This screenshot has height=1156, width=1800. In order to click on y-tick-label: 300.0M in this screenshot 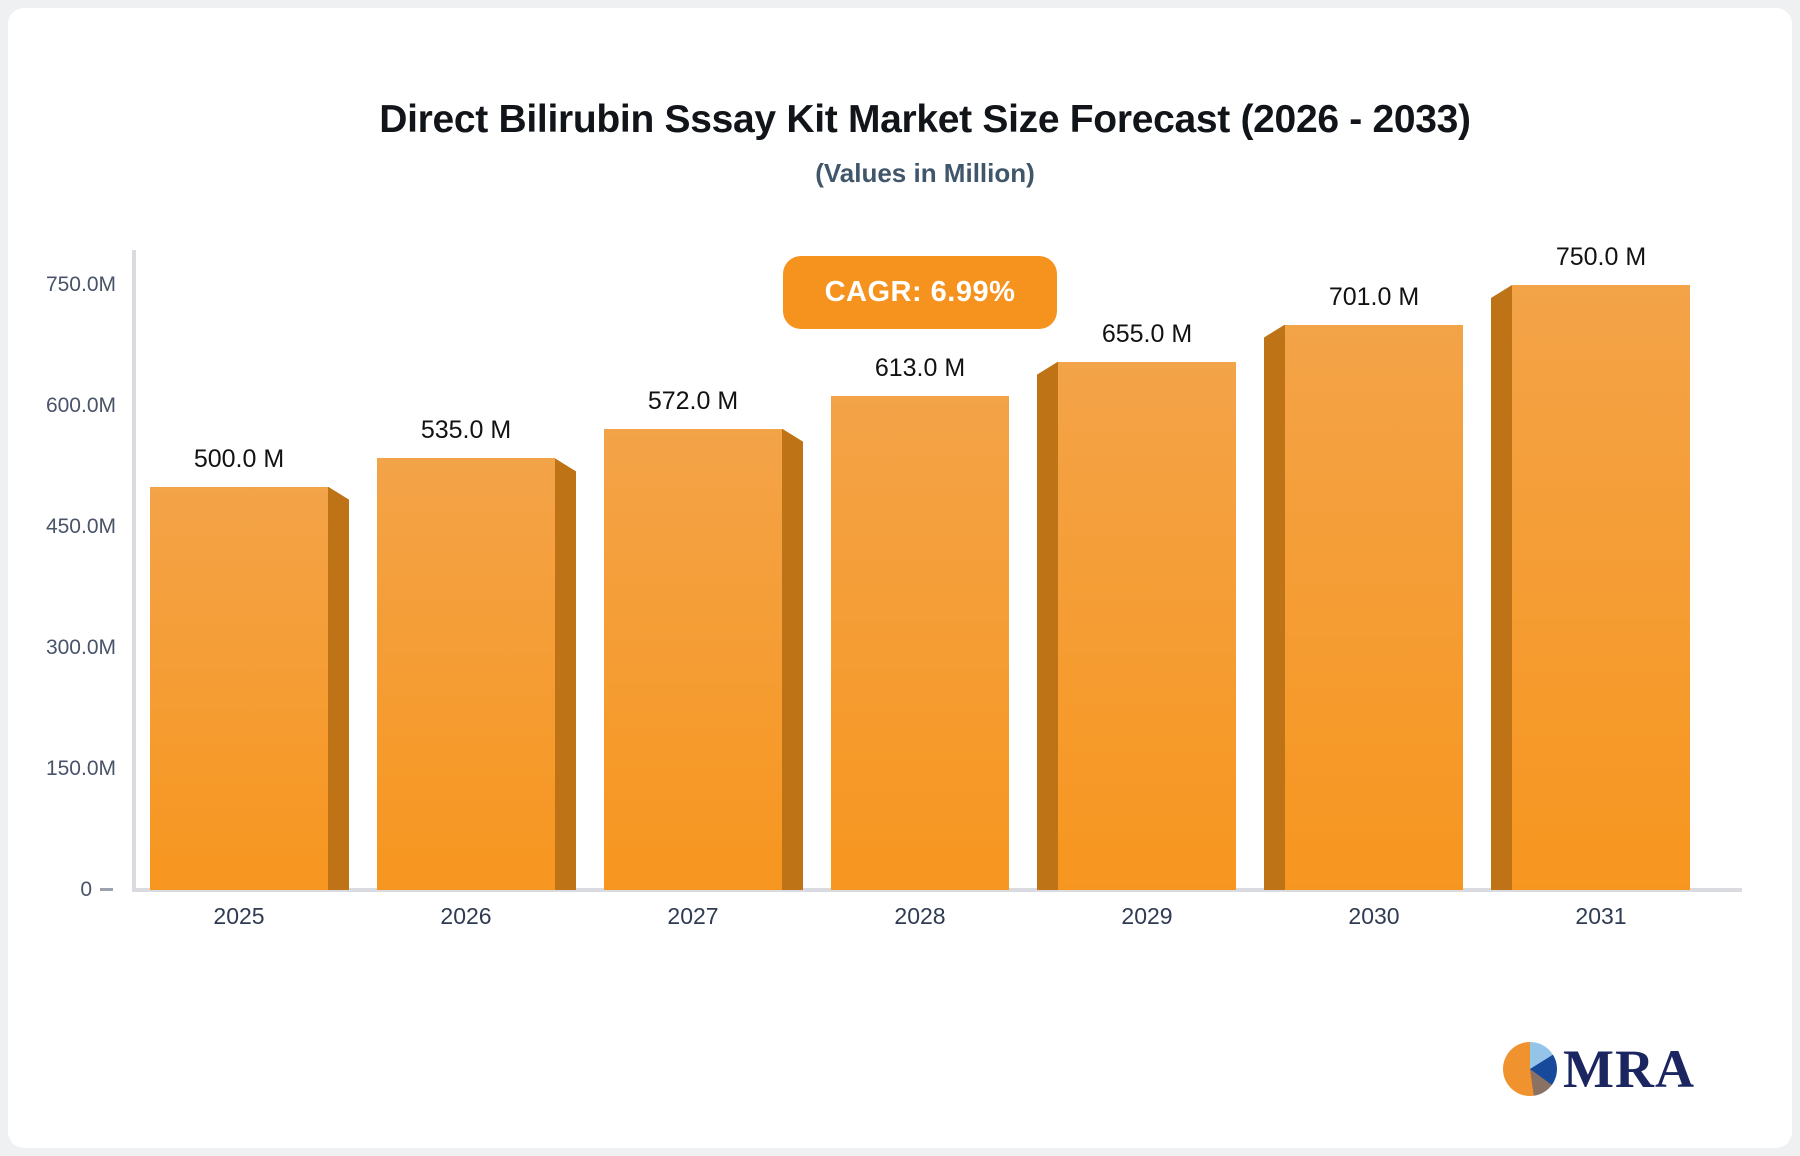, I will do `click(80, 647)`.